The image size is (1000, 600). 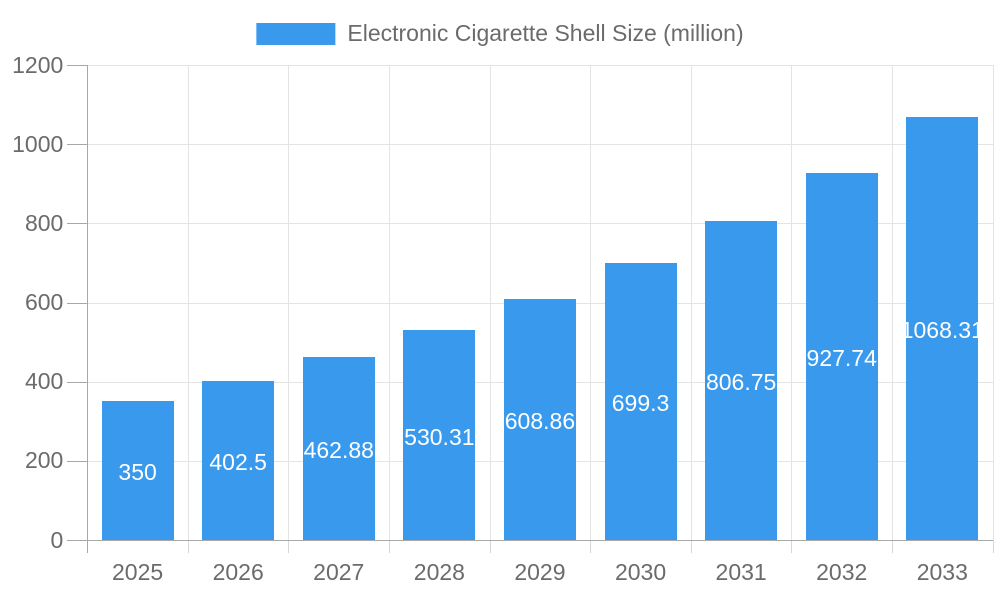 I want to click on x-axis-label: 2029, so click(x=540, y=572).